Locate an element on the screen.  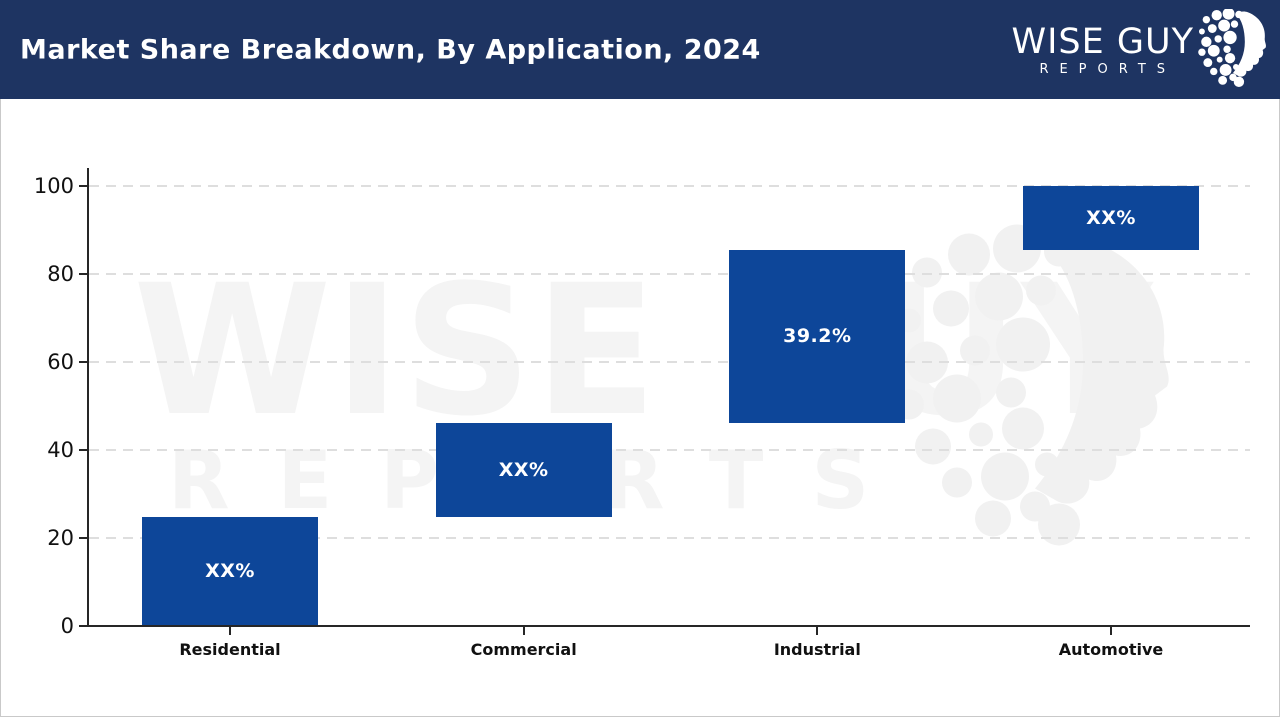
y-tick-label-0: 0 is located at coordinates (67, 626).